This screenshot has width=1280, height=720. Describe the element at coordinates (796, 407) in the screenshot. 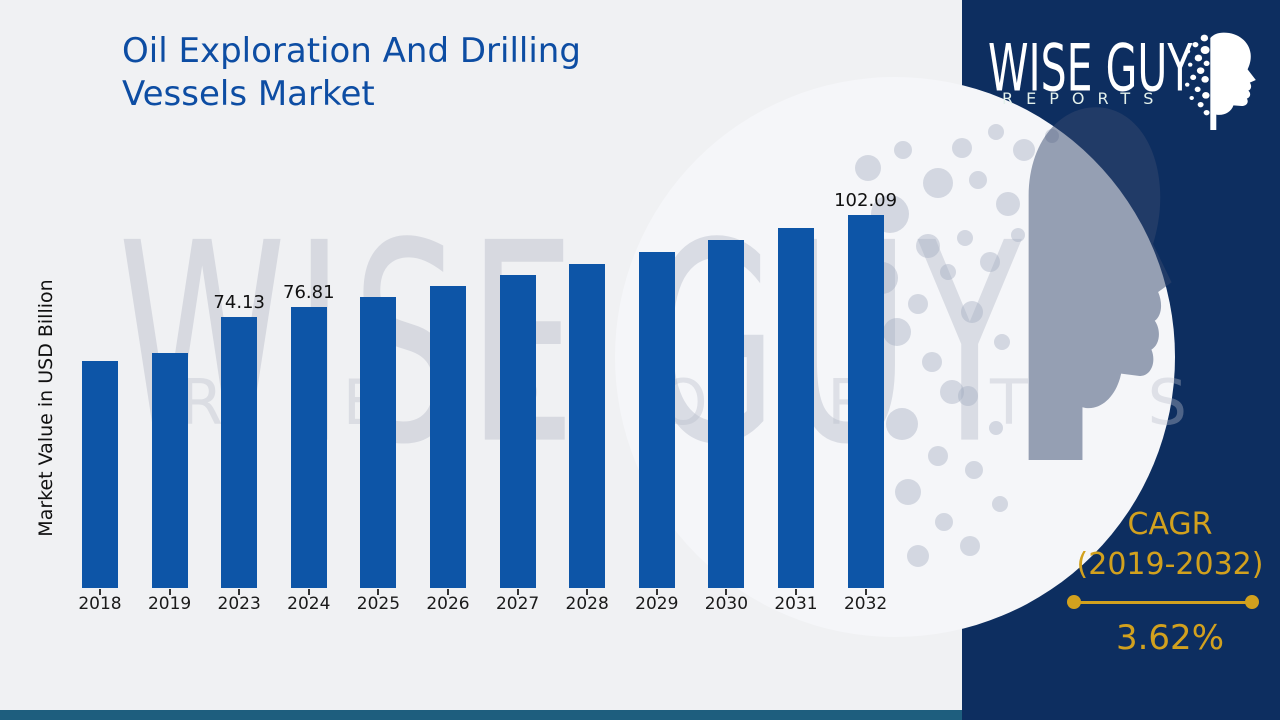

I see `bar-2031` at that location.